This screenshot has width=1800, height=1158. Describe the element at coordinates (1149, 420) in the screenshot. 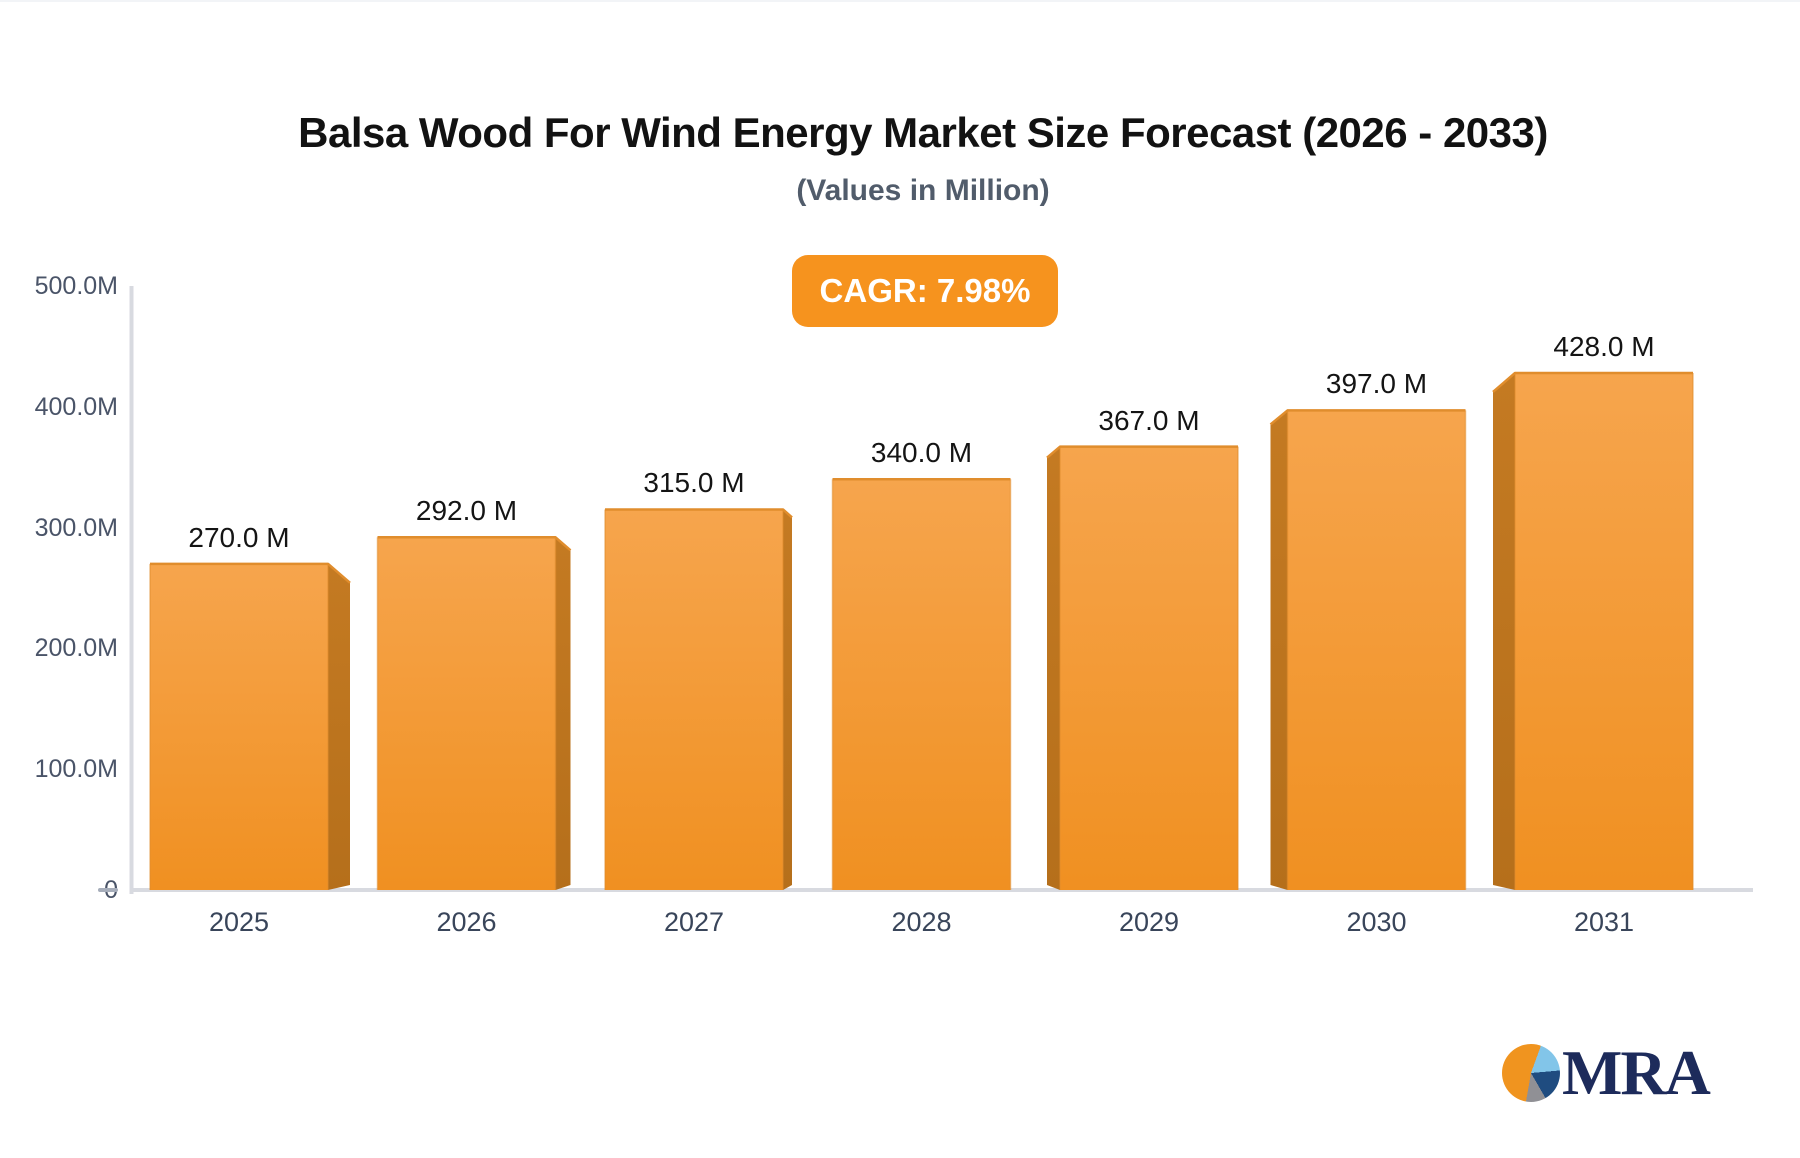

I see `bar-value-label: 367.0 M` at that location.